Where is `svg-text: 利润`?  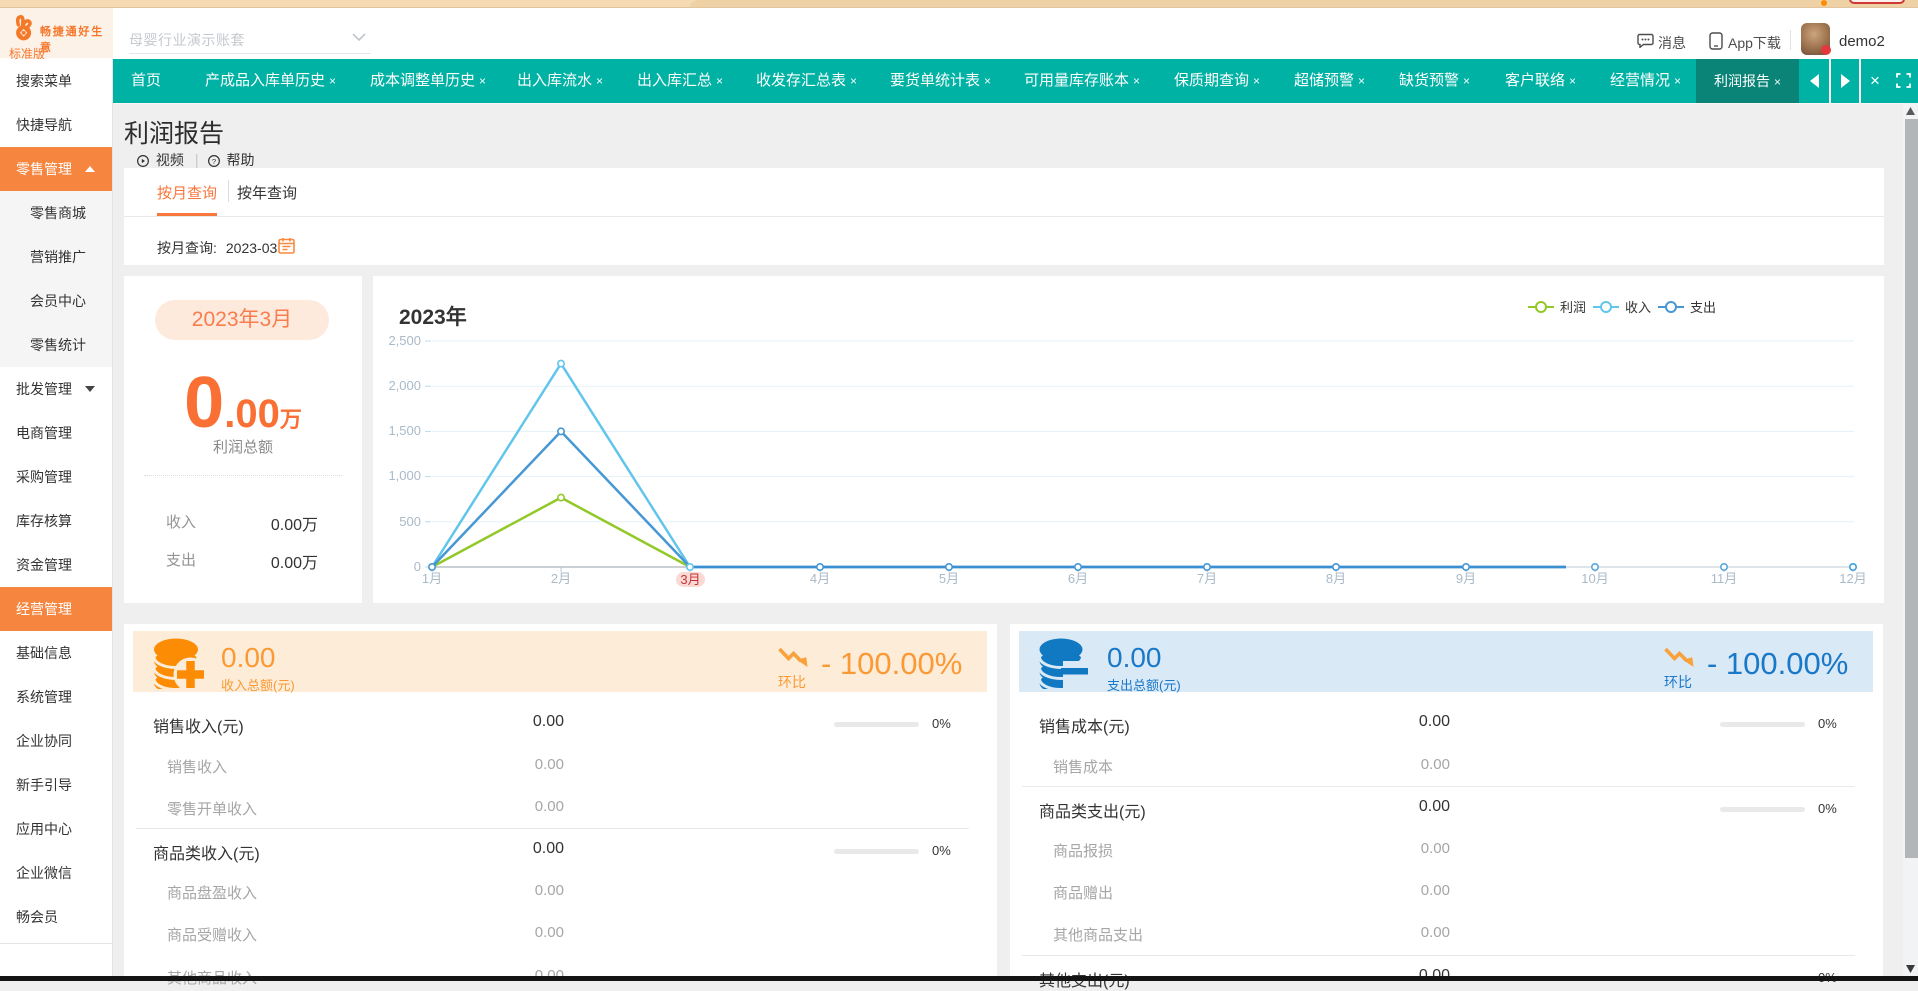 svg-text: 利润 is located at coordinates (1573, 307).